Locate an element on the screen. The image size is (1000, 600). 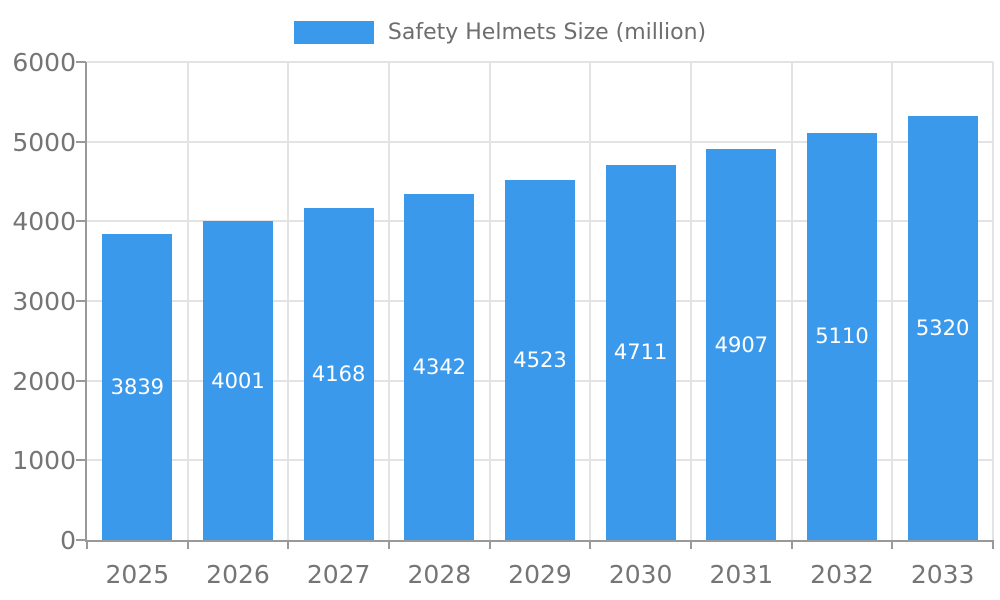
bar: 4523 is located at coordinates (540, 359).